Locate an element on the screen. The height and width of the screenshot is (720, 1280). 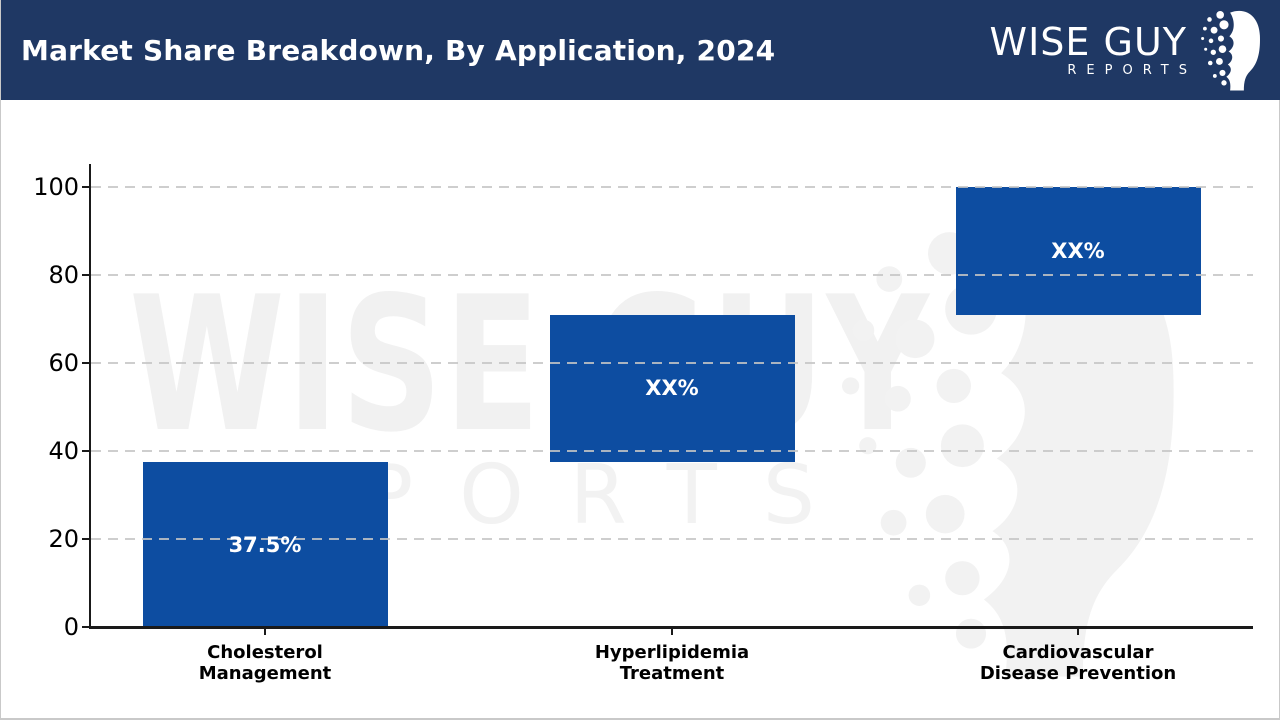
x-category-label: Cardiovascular Disease Prevention is located at coordinates (1078, 663).